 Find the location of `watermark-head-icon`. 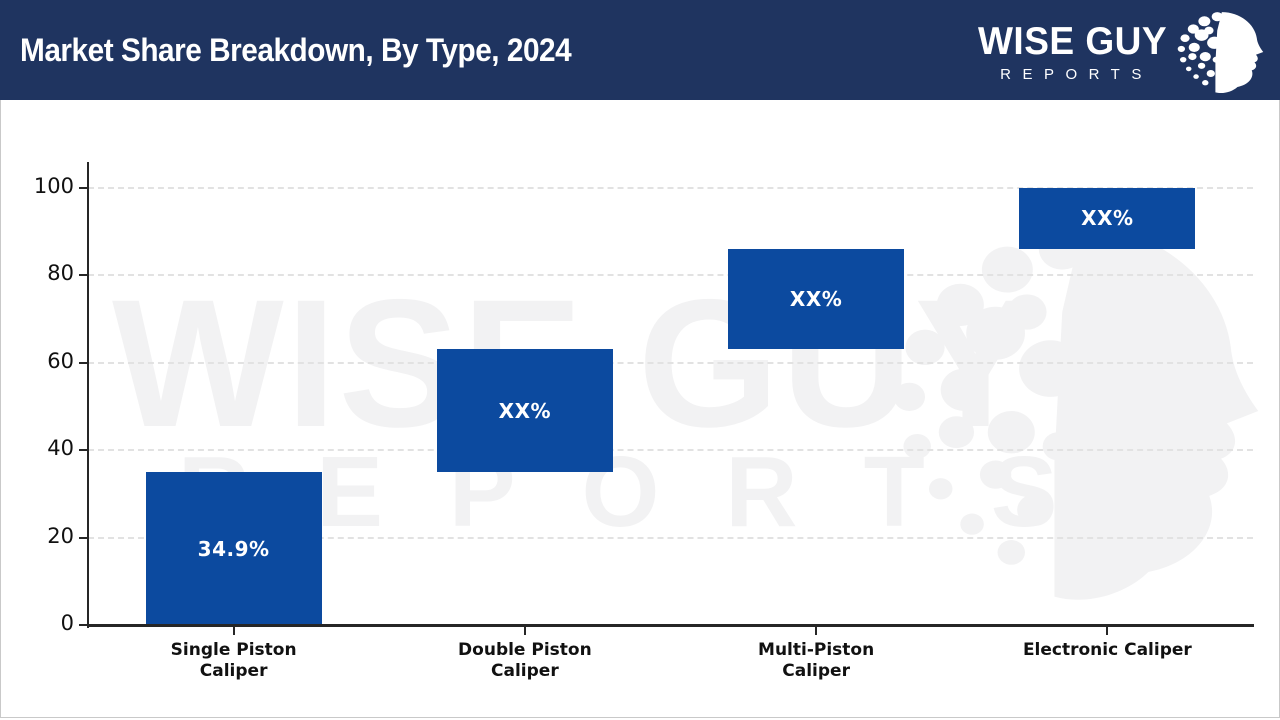

watermark-head-icon is located at coordinates (1076, 413).